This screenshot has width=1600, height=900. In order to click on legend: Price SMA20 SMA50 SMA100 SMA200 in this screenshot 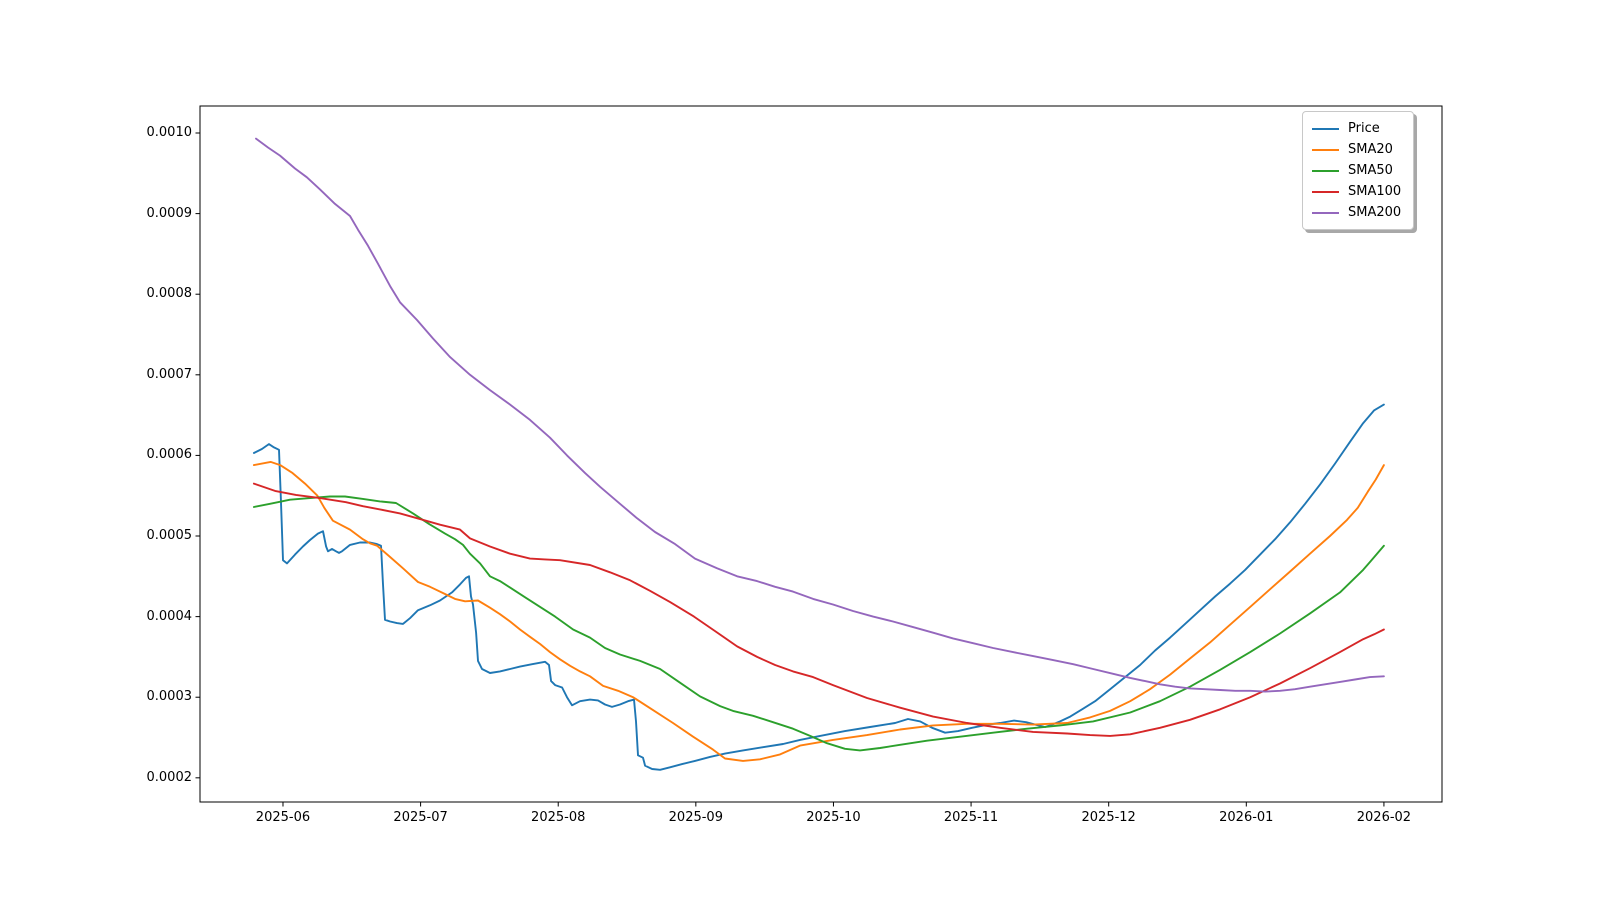, I will do `click(1358, 170)`.